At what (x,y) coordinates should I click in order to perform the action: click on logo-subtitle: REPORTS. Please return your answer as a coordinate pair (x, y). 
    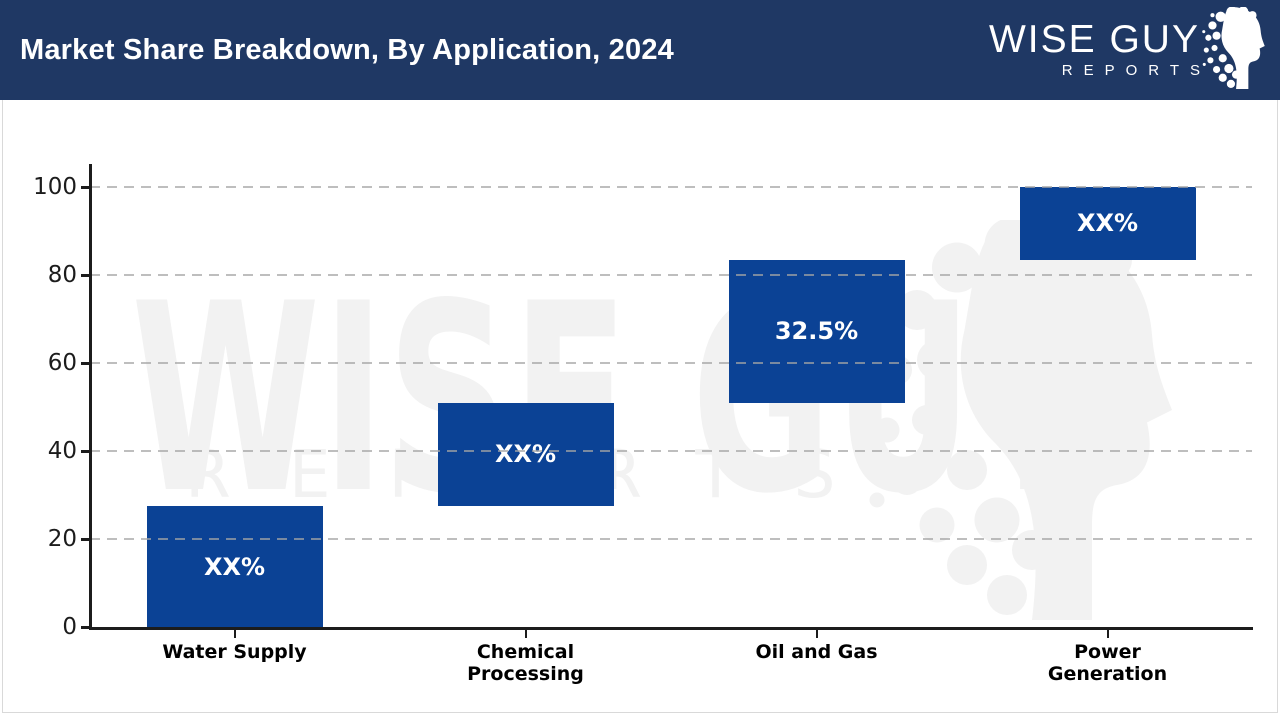
    Looking at the image, I should click on (1136, 70).